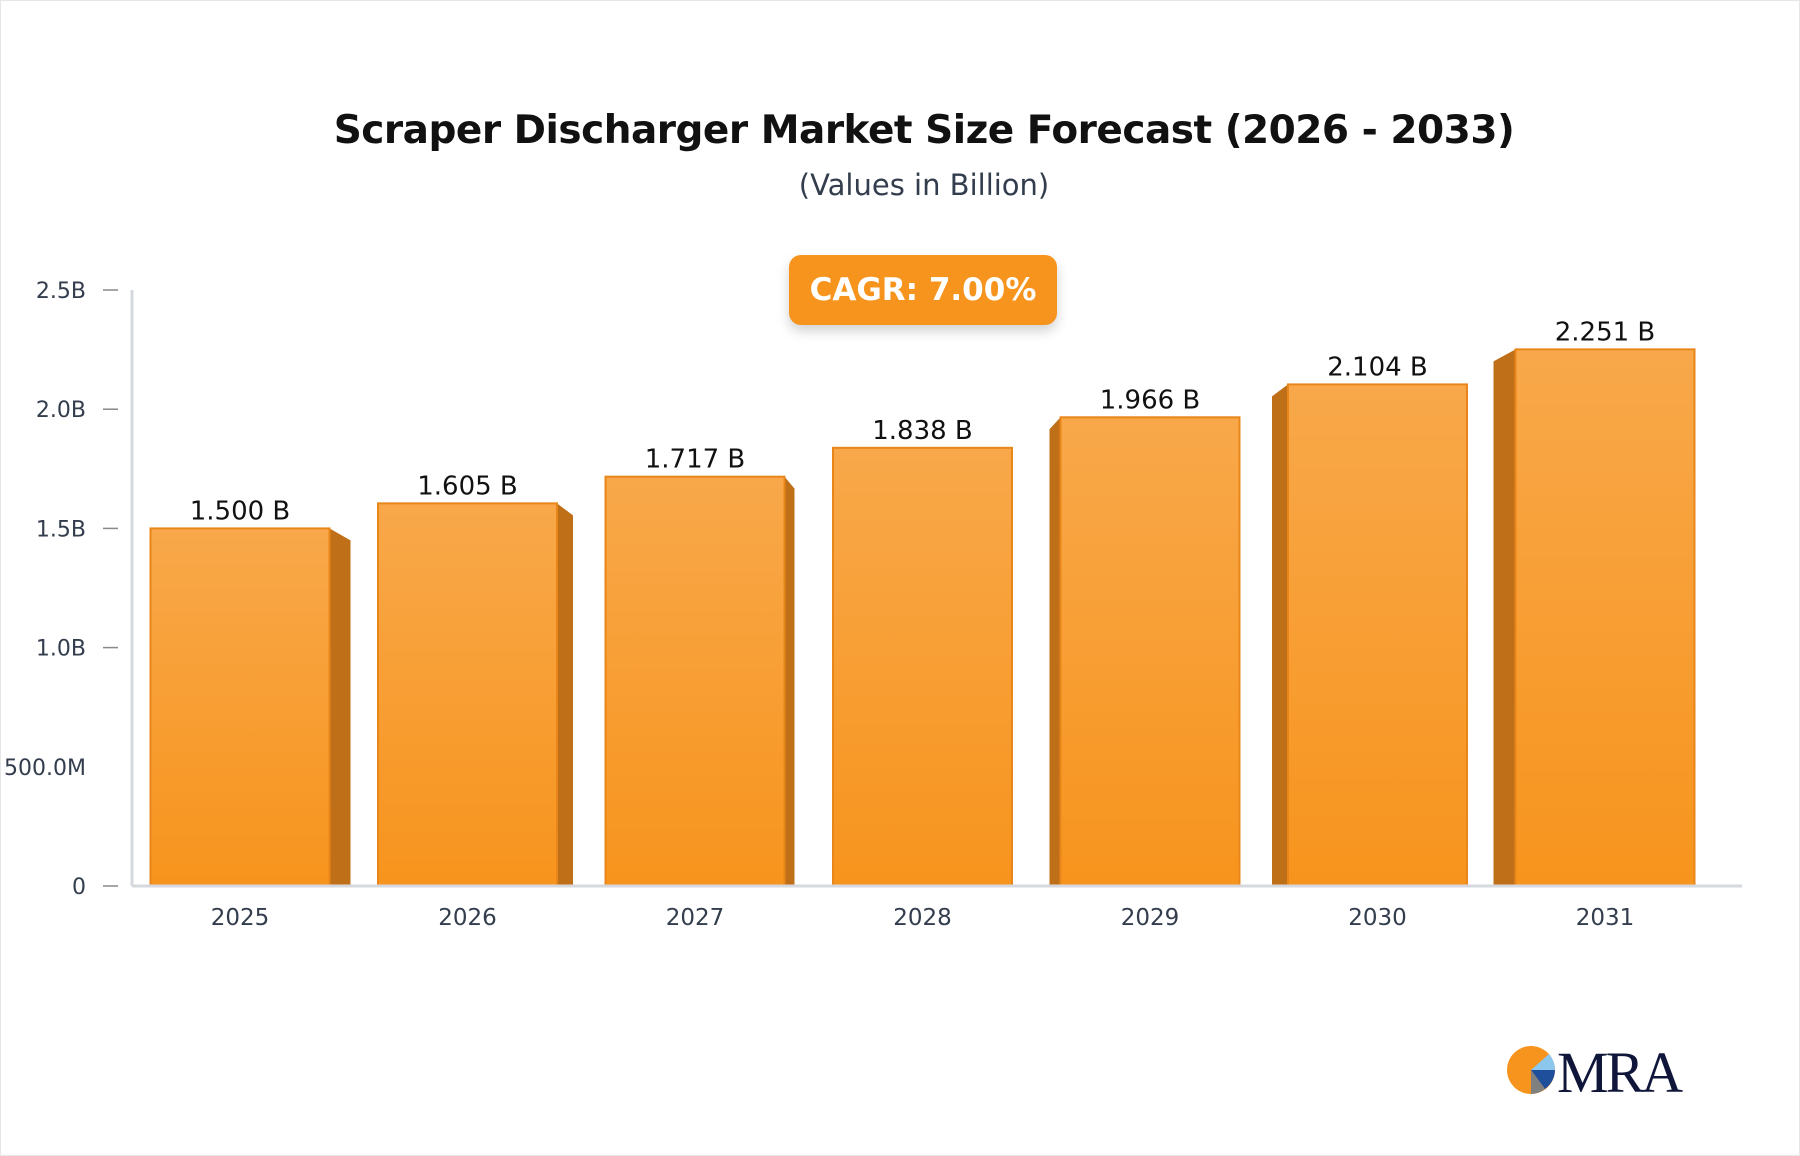  Describe the element at coordinates (1377, 367) in the screenshot. I see `data-label: 2.104 B` at that location.